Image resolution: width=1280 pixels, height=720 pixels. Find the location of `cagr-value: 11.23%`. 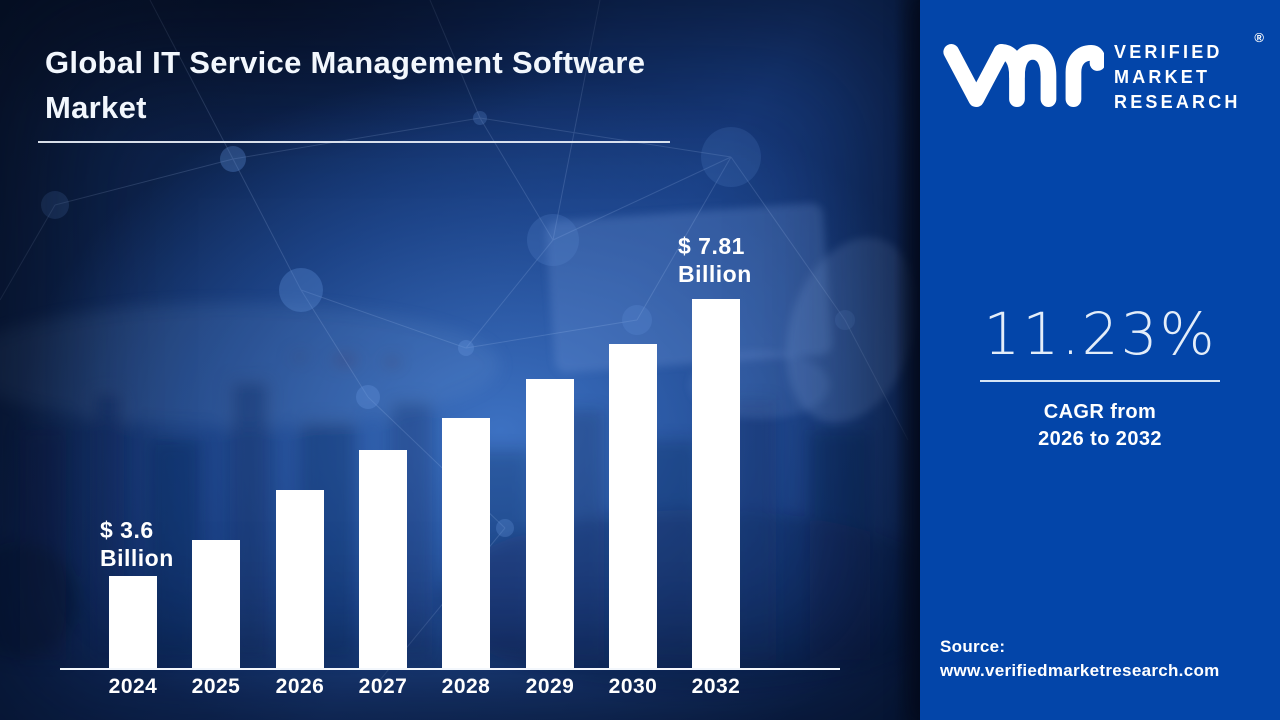

cagr-value: 11.23% is located at coordinates (1100, 334).